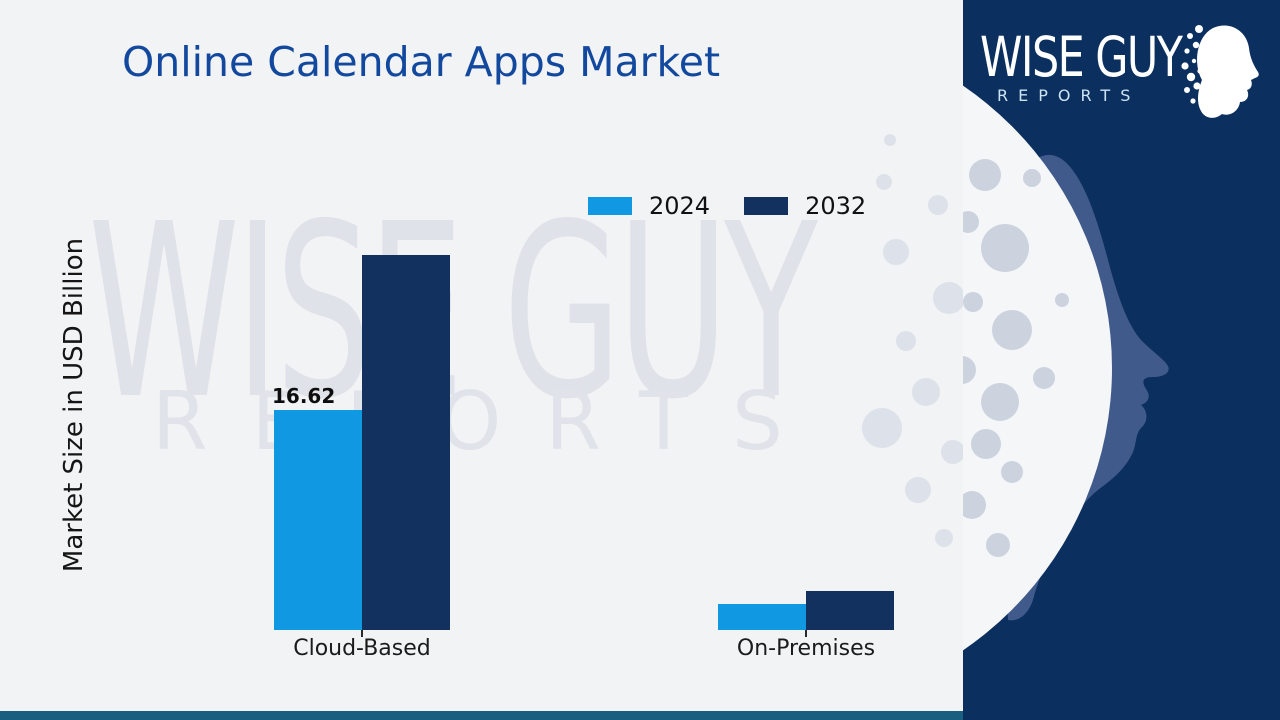  I want to click on legend-label-2032: 2032, so click(836, 206).